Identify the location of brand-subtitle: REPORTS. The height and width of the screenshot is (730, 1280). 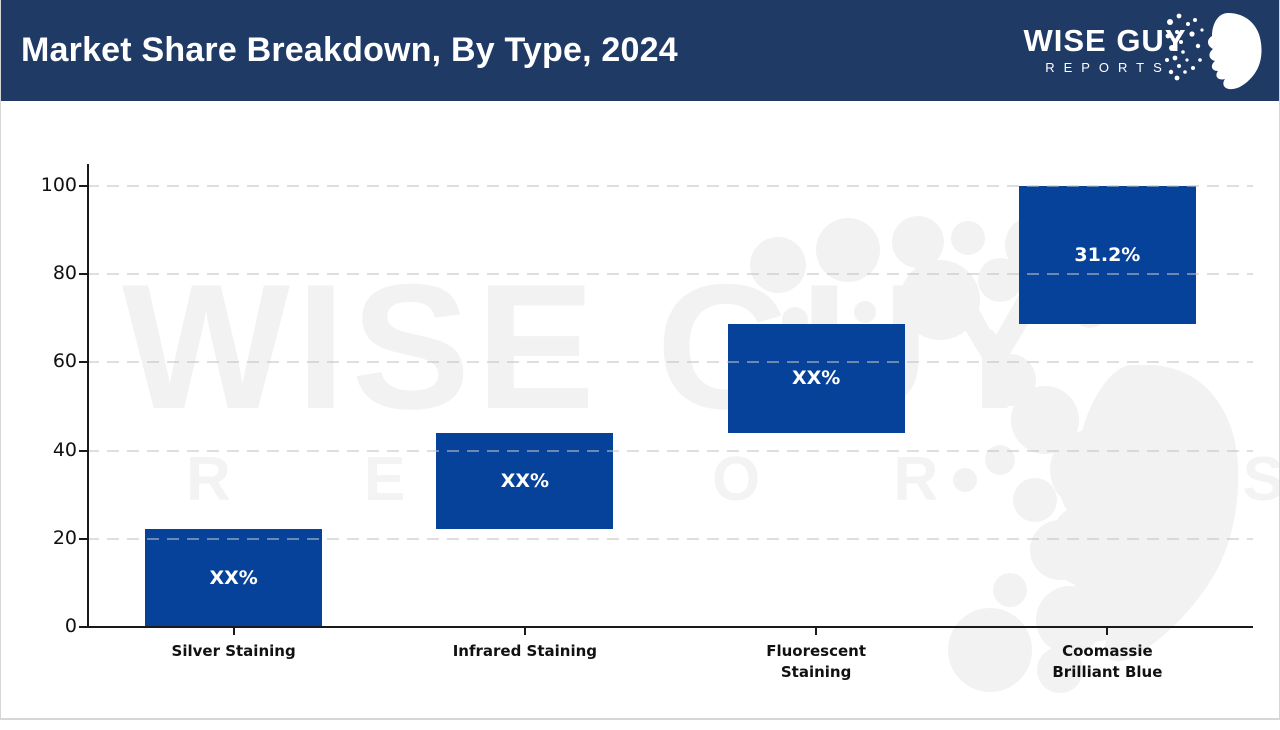
(1108, 67).